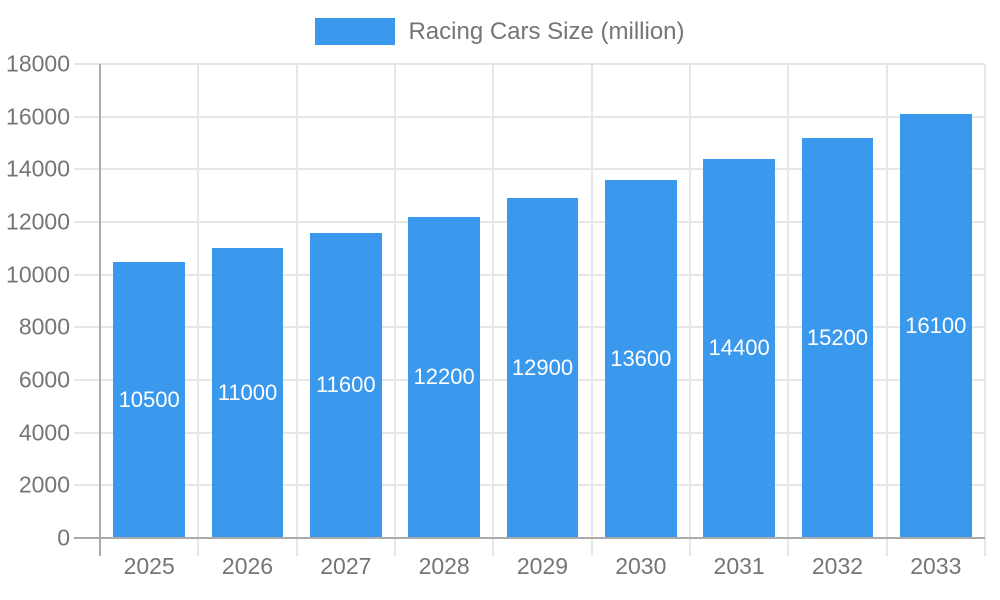  What do you see at coordinates (247, 566) in the screenshot?
I see `x-tick-label: 2026` at bounding box center [247, 566].